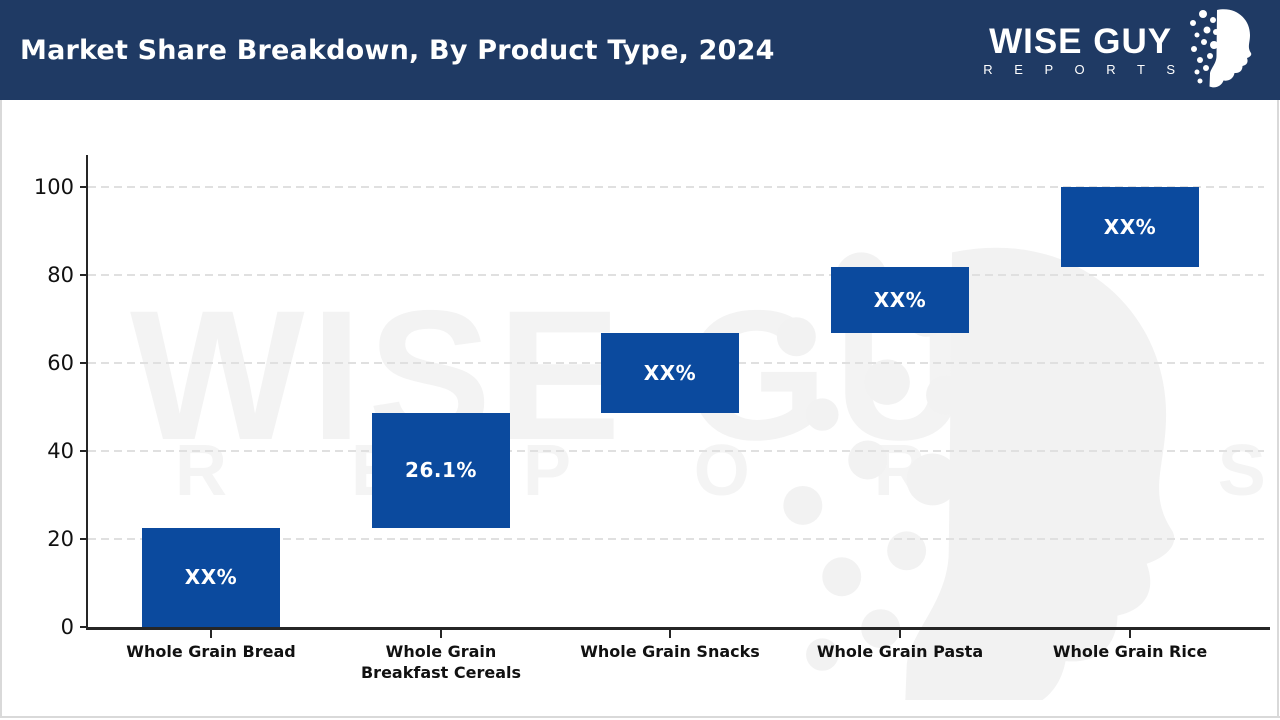  I want to click on x-category-label: Whole Grain Rice, so click(1130, 651).